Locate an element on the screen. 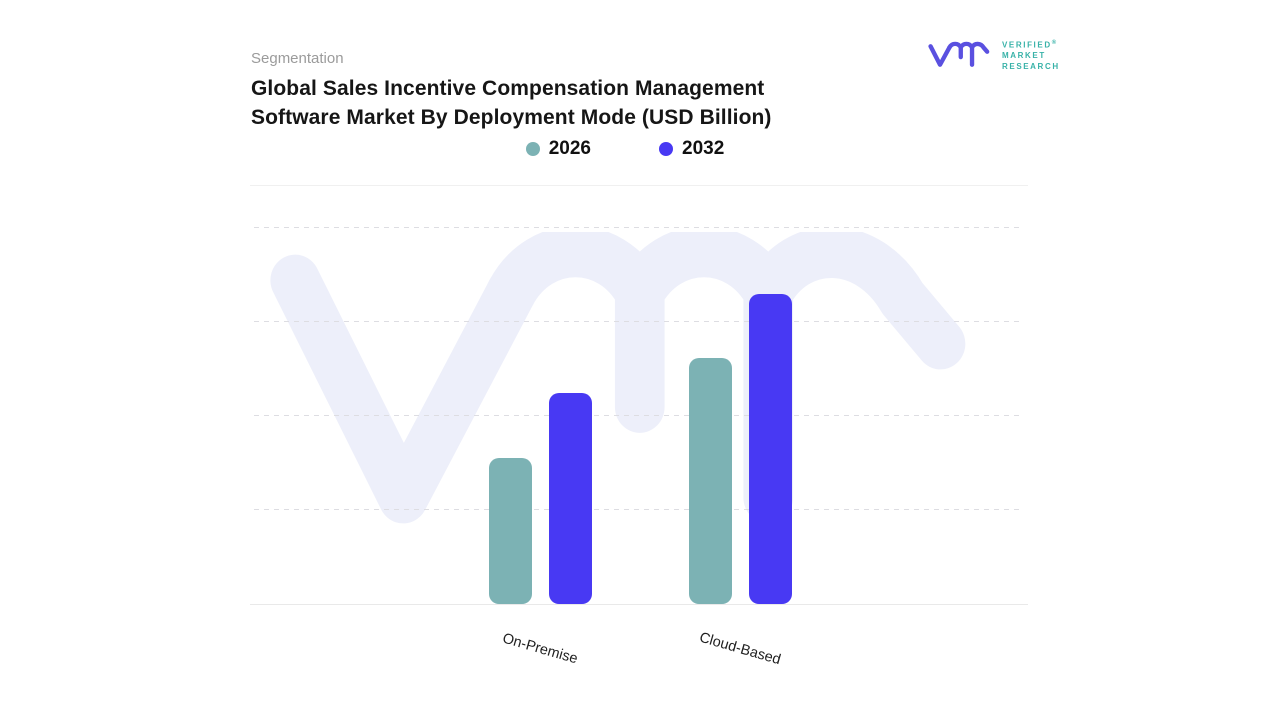 This screenshot has width=1280, height=720. bar-on-premise-2032 is located at coordinates (570, 498).